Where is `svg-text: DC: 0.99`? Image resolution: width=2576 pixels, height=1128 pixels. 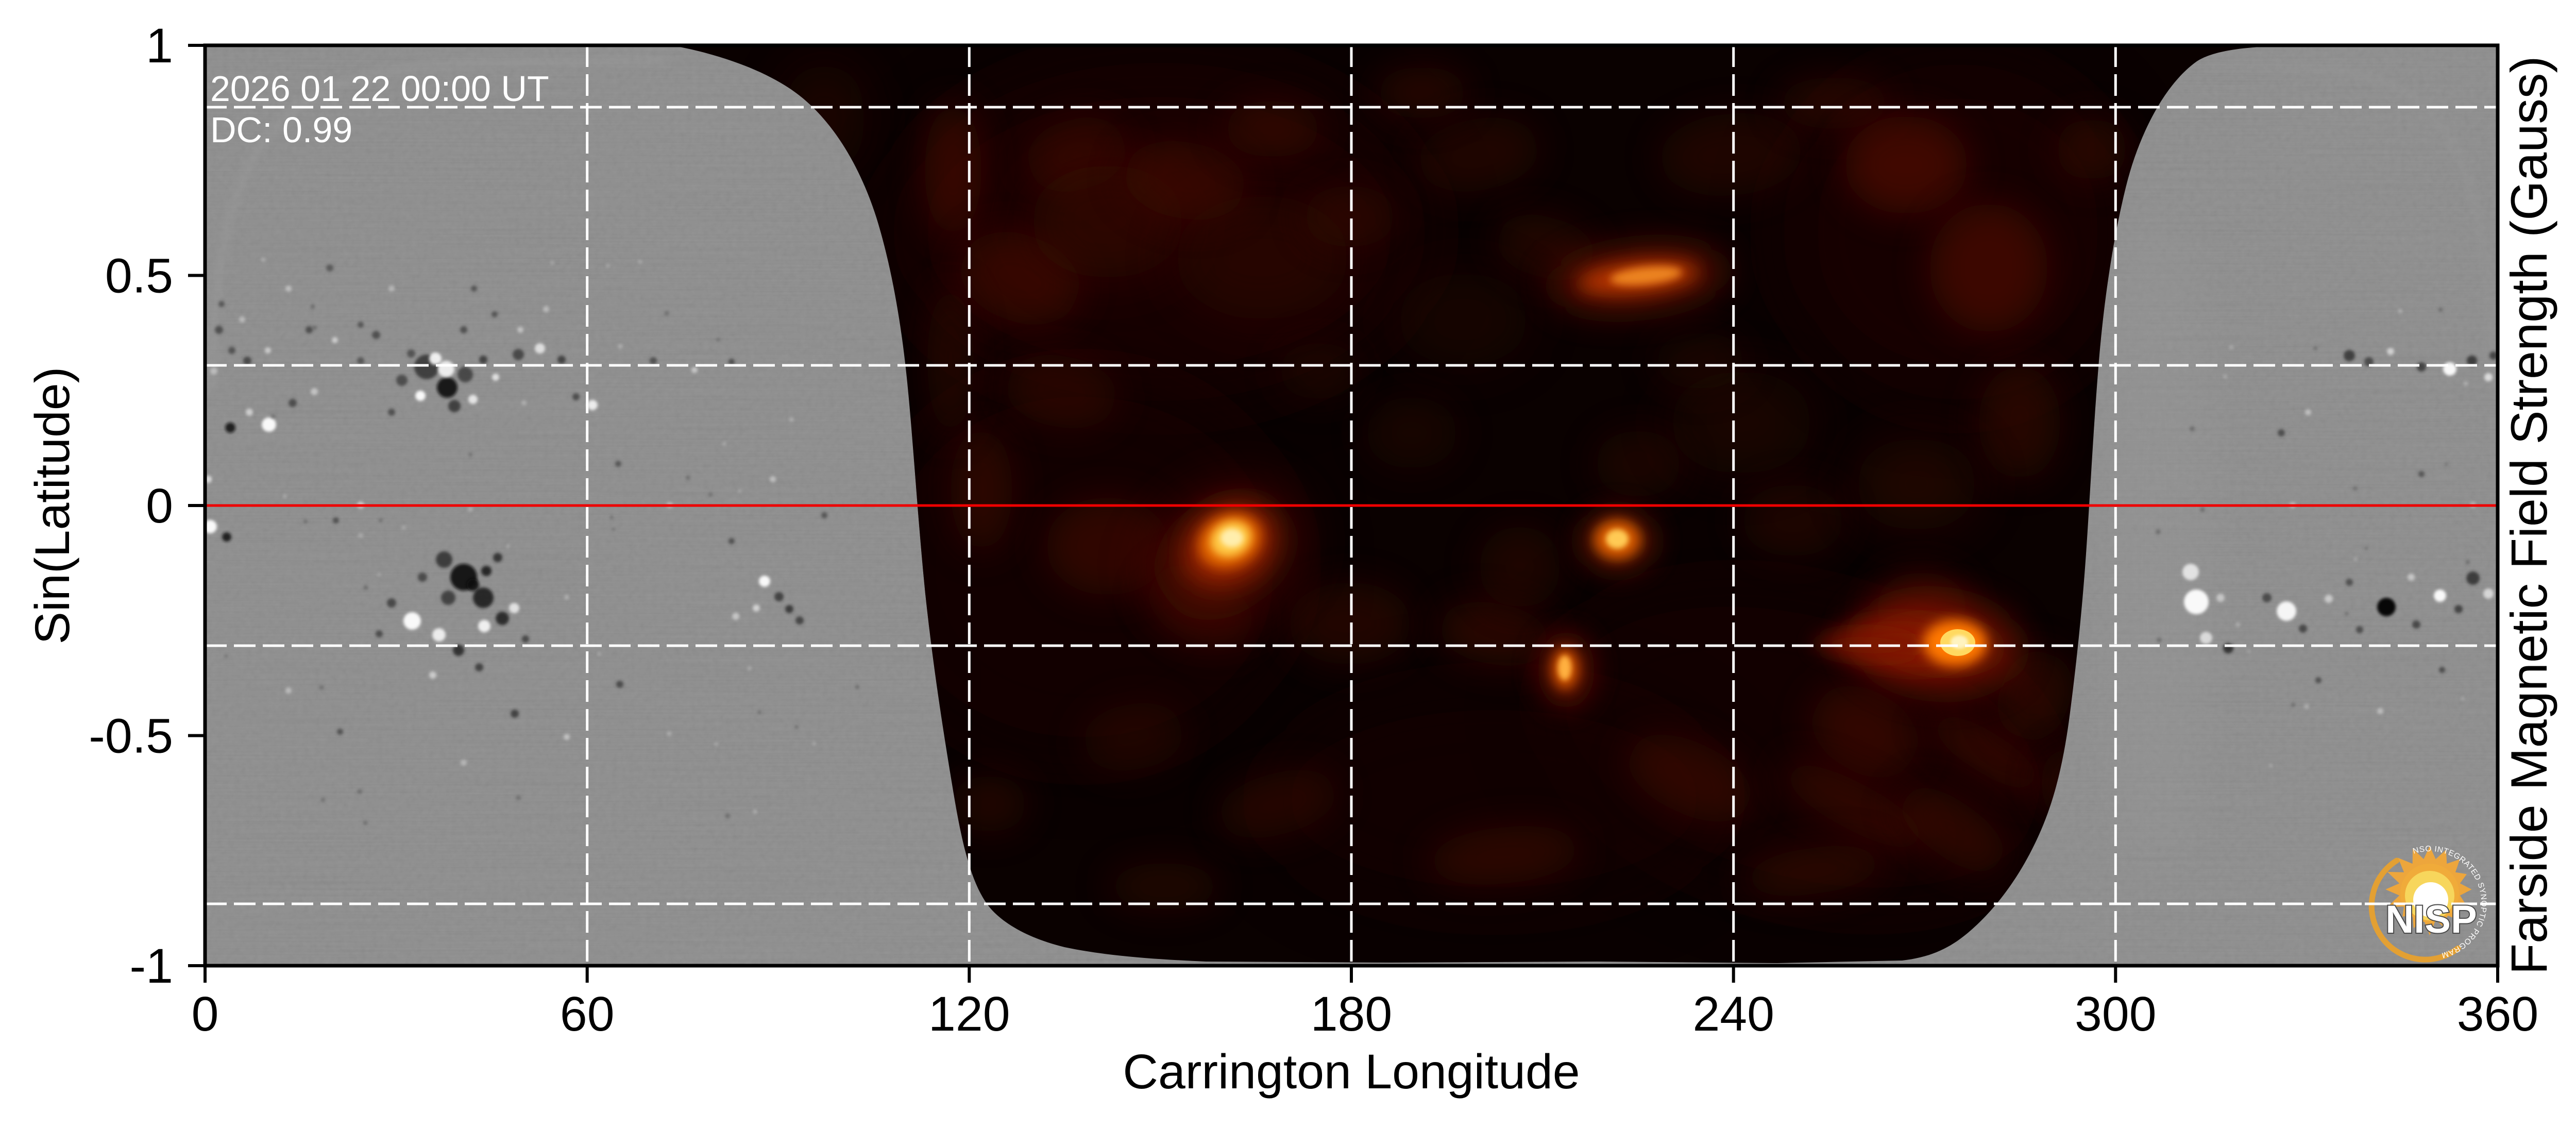 svg-text: DC: 0.99 is located at coordinates (281, 130).